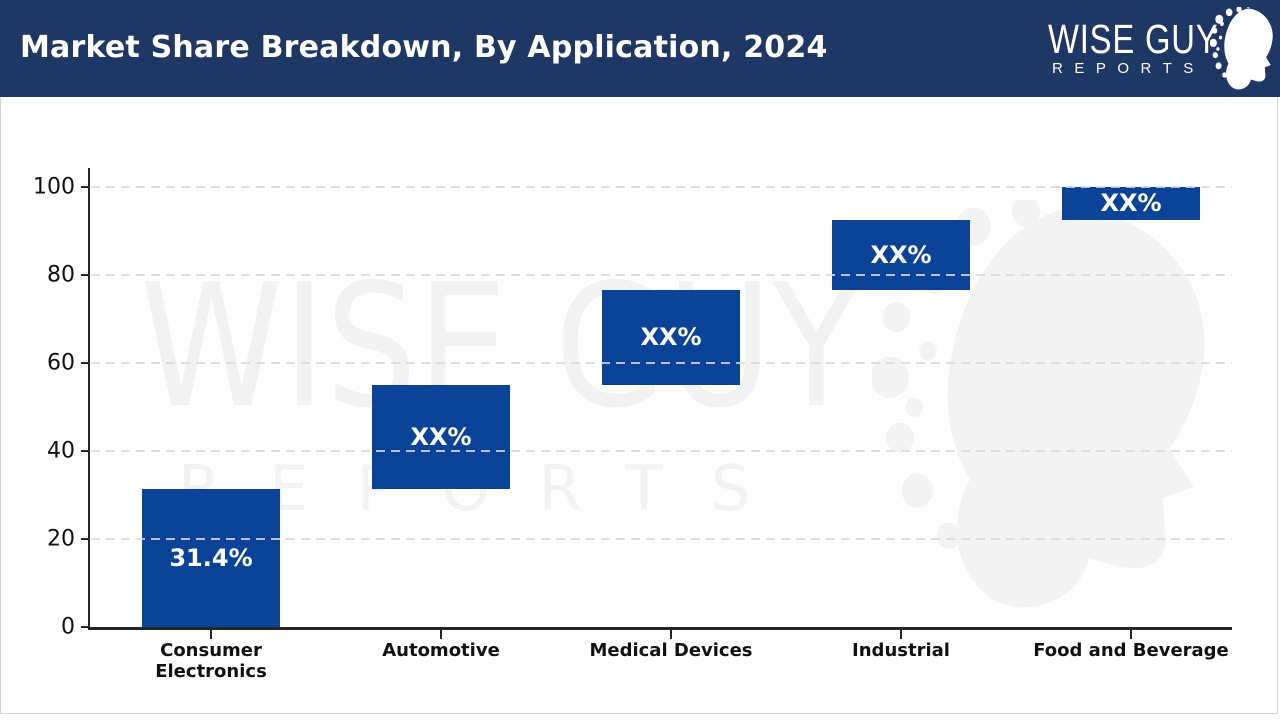 Image resolution: width=1280 pixels, height=720 pixels. I want to click on waterfall-bar-5: XX%, so click(1131, 203).